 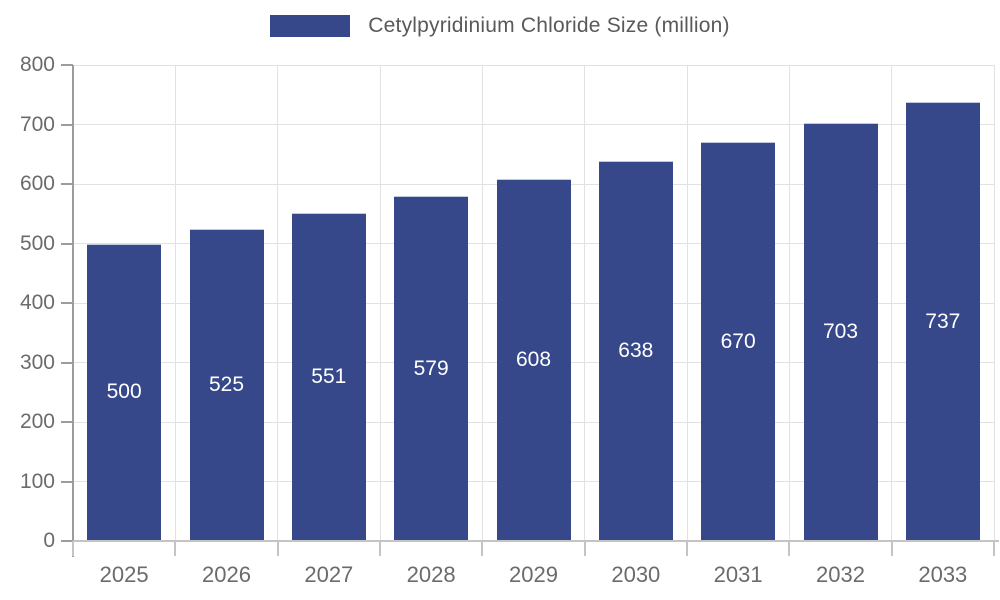 I want to click on y-tick-label-100: 100, so click(x=37, y=481).